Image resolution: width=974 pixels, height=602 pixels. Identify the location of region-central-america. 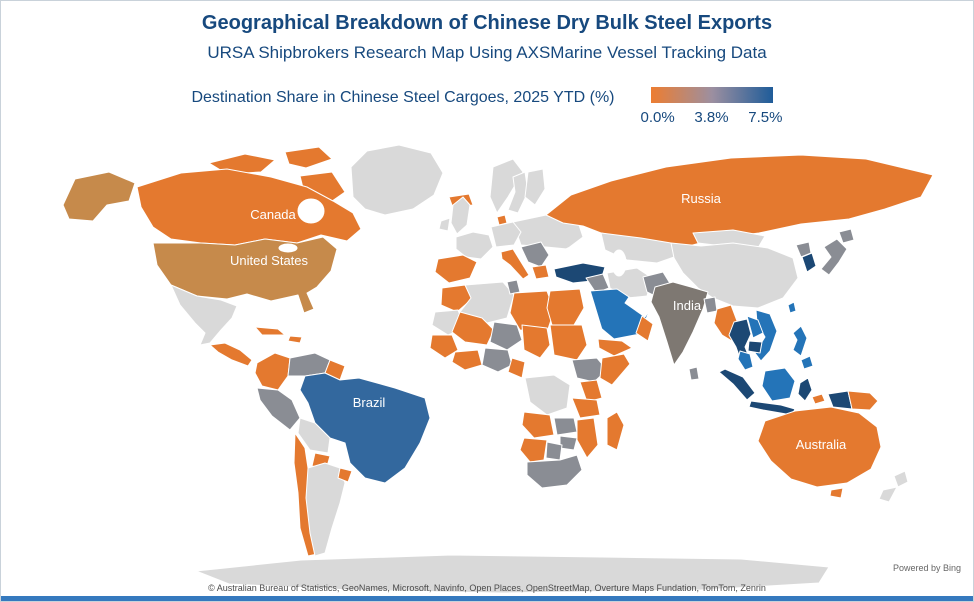
(231, 354).